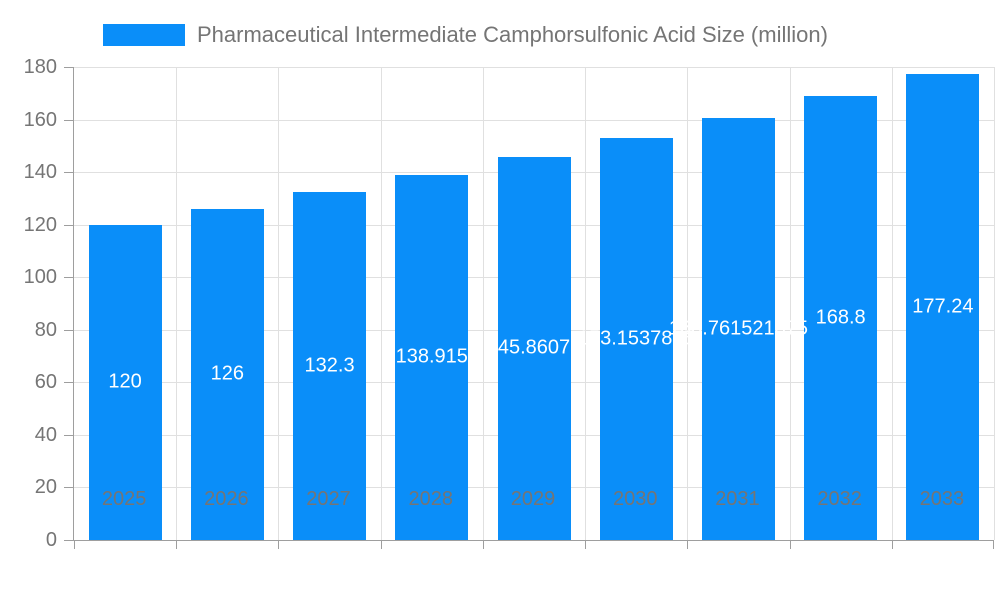 The image size is (1000, 600). What do you see at coordinates (40, 67) in the screenshot?
I see `y-axis-label-180: 180` at bounding box center [40, 67].